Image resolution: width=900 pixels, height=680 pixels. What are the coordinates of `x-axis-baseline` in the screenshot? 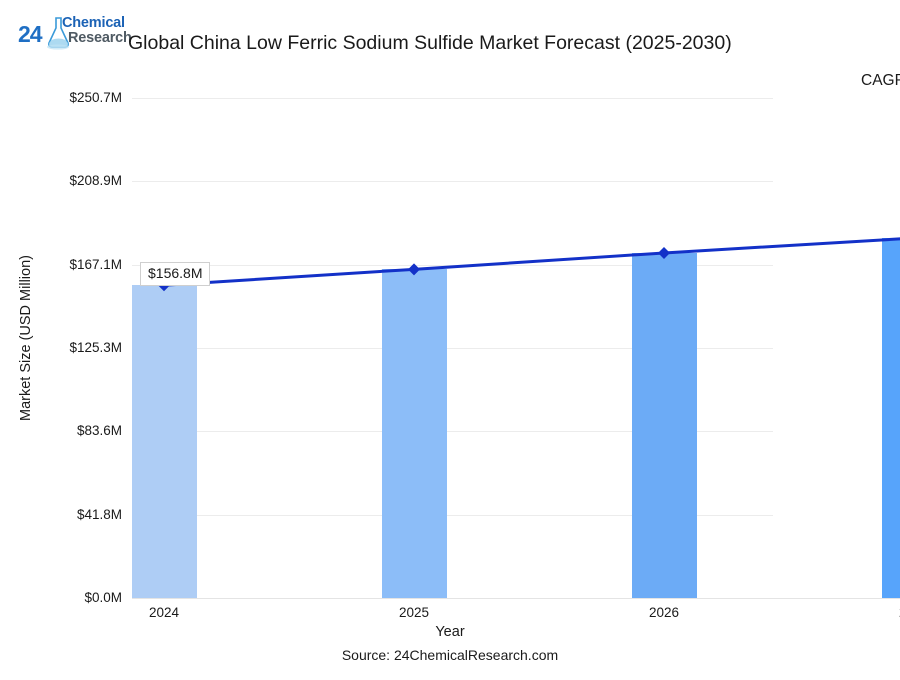 It's located at (516, 598).